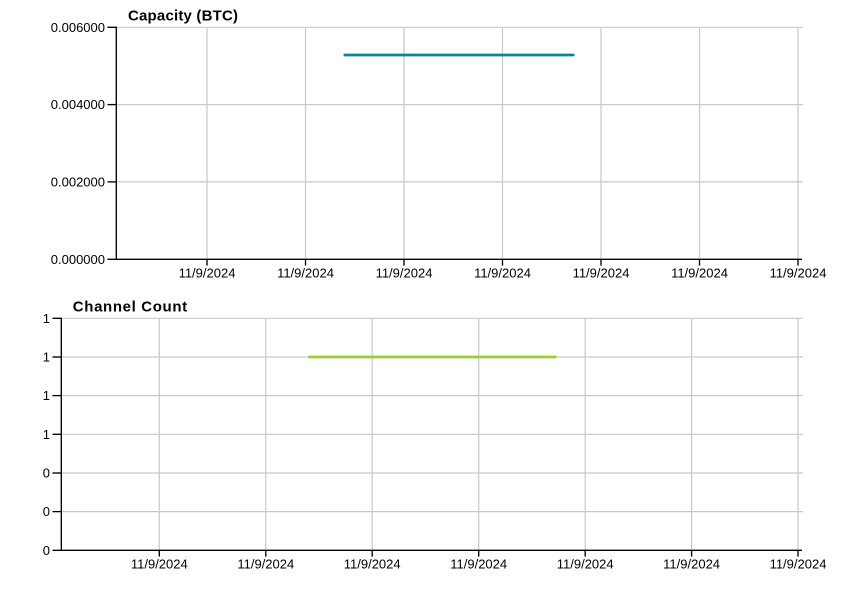 The width and height of the screenshot is (860, 605). I want to click on svg-text: 0.004000, so click(78, 104).